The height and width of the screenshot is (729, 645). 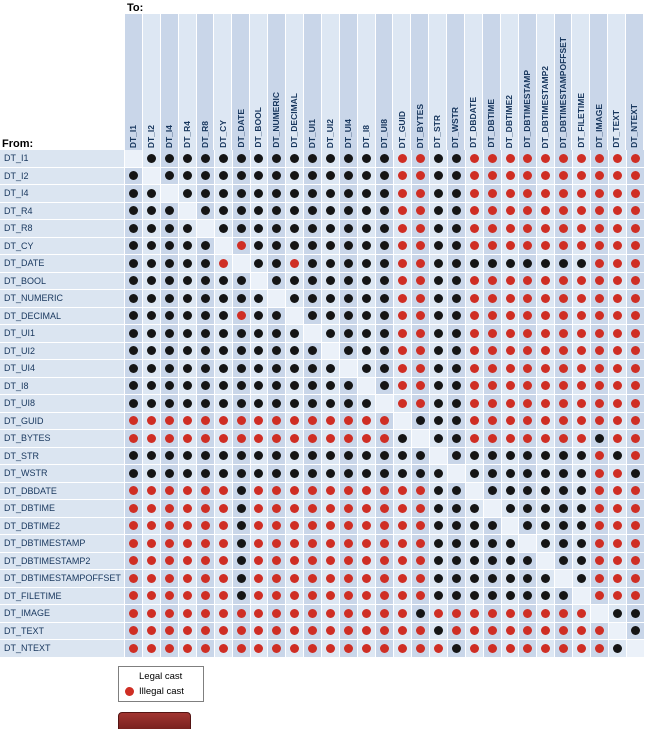 I want to click on column-header-label: DT_STR, so click(x=437, y=131).